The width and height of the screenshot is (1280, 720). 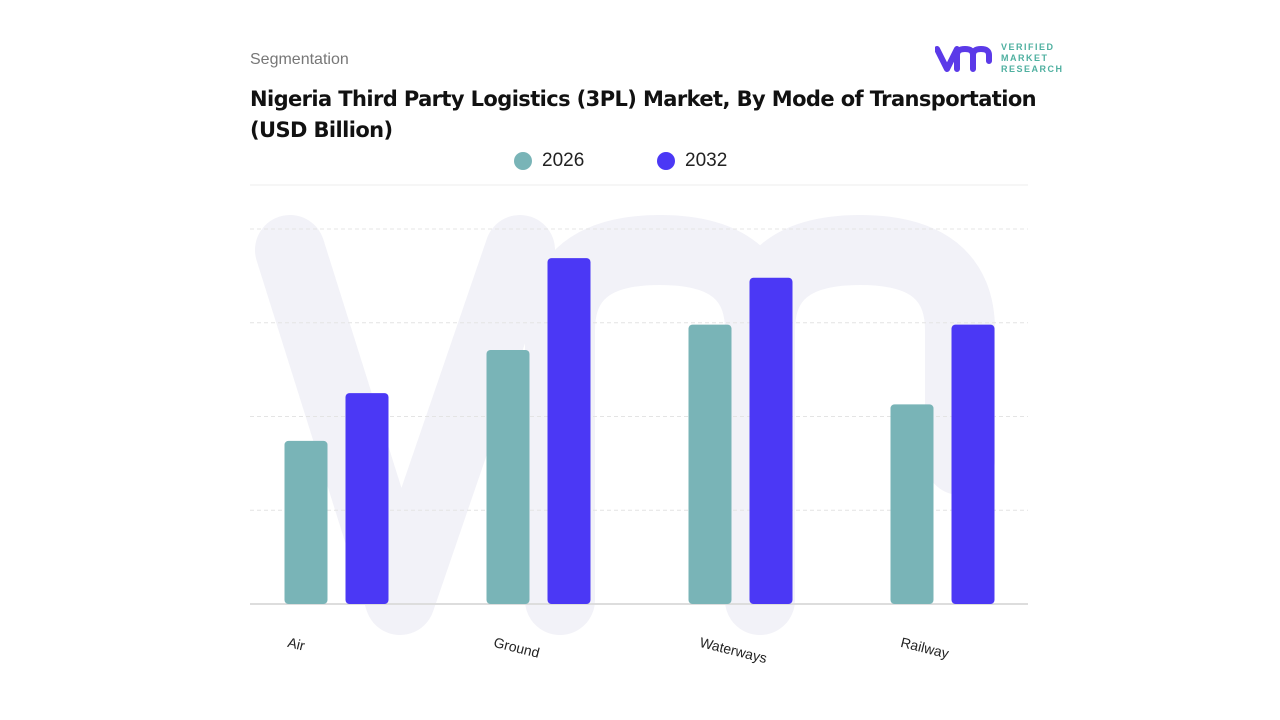 I want to click on bar-waterways-2032, so click(x=771, y=440).